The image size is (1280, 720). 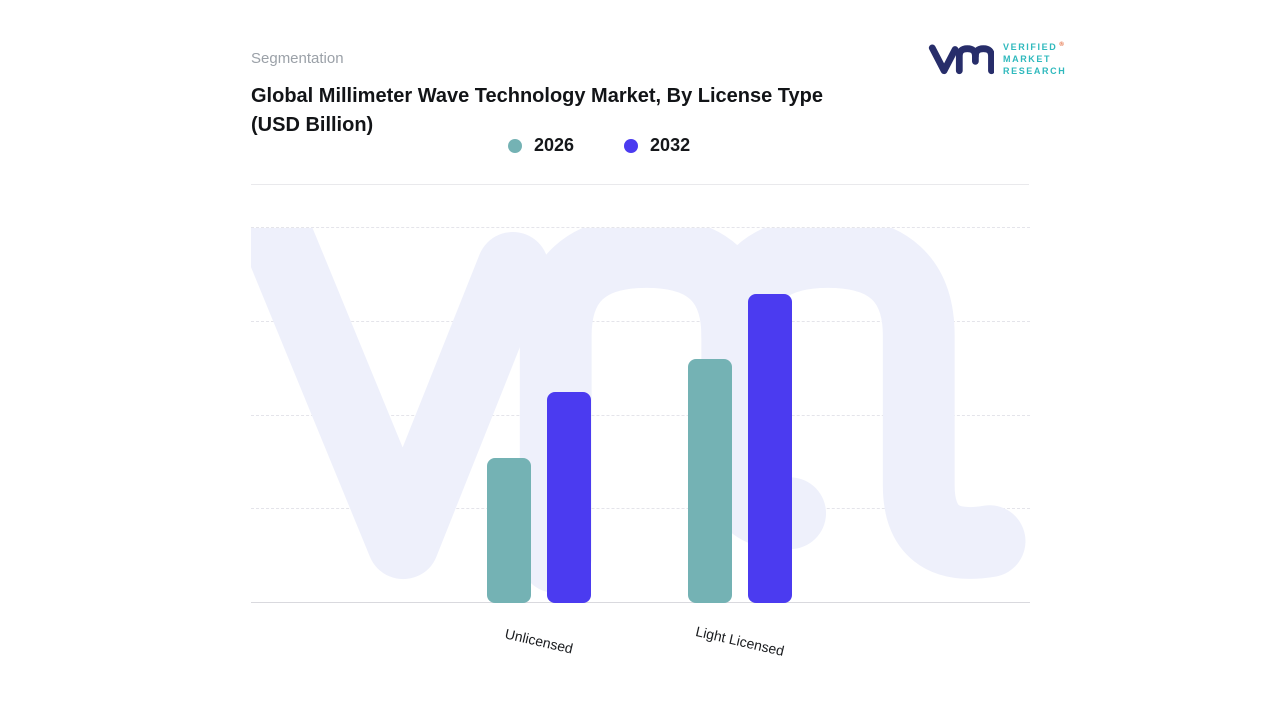 What do you see at coordinates (1027, 59) in the screenshot?
I see `logo-line-market: MARKET` at bounding box center [1027, 59].